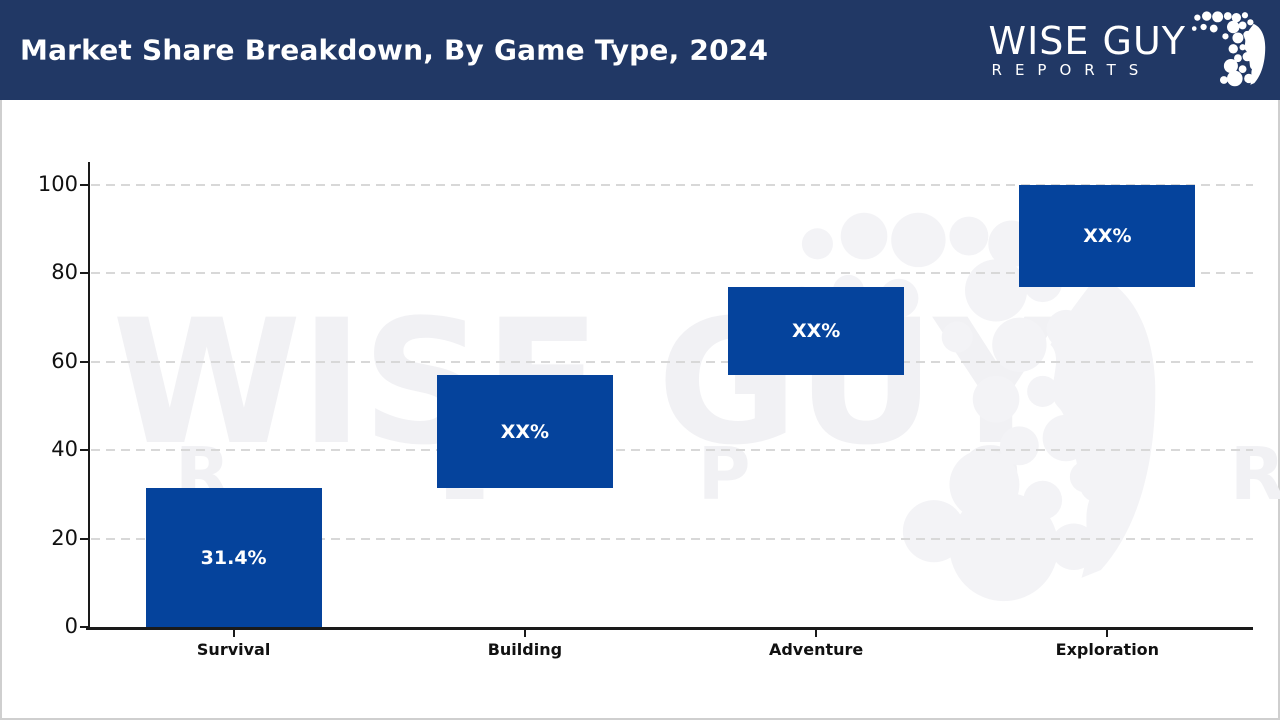  What do you see at coordinates (816, 633) in the screenshot?
I see `x-tick-adventure` at bounding box center [816, 633].